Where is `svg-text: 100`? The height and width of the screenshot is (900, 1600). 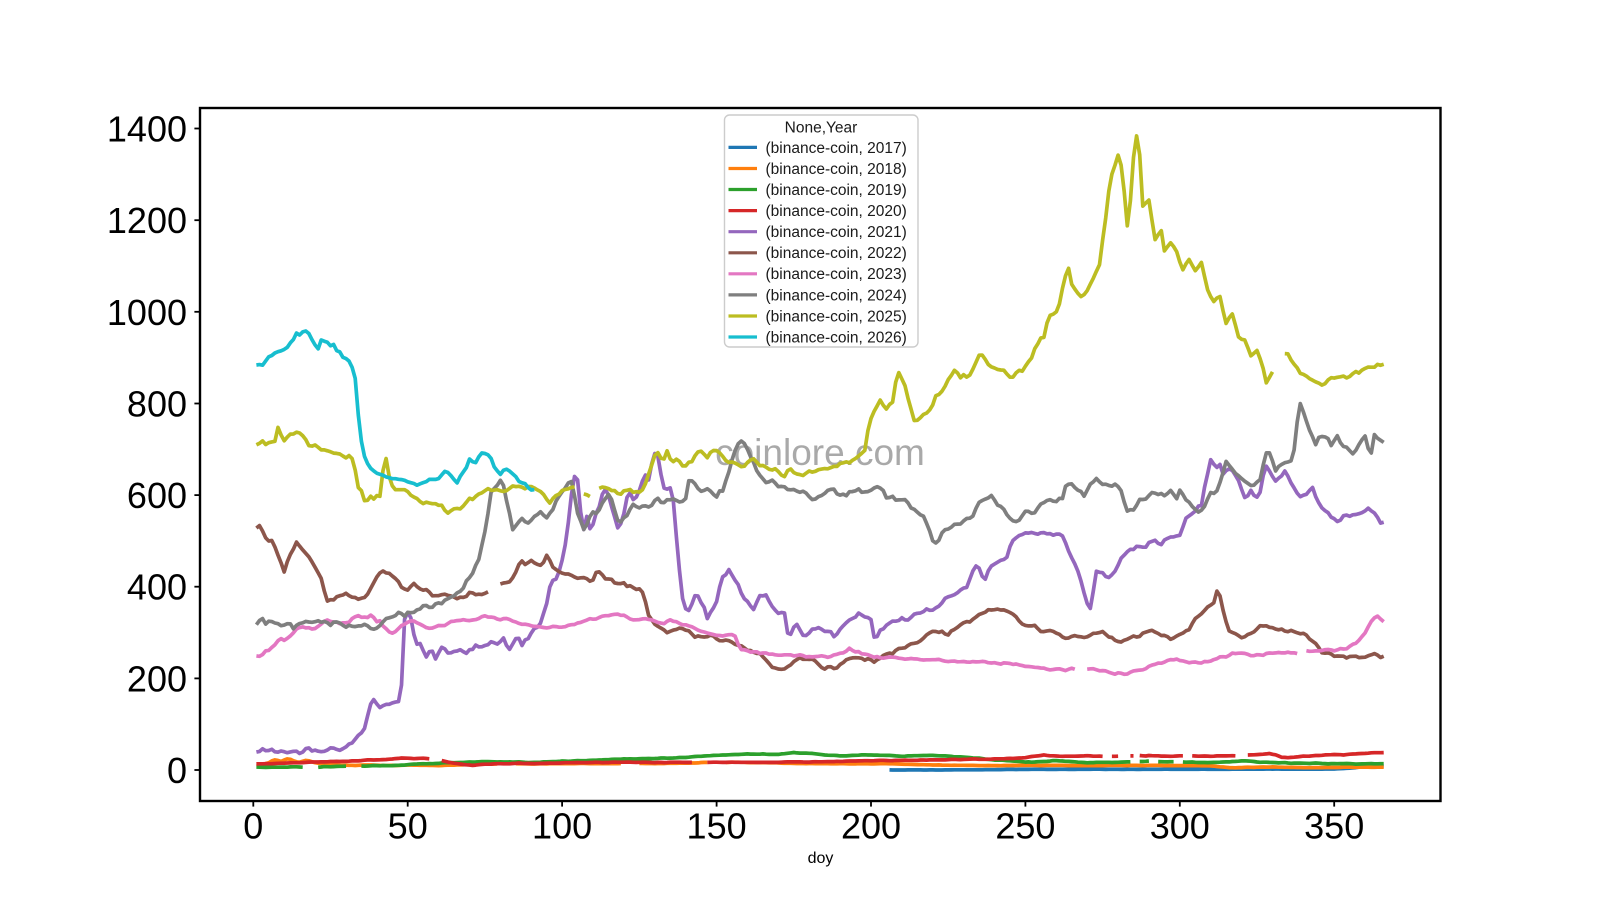 svg-text: 100 is located at coordinates (562, 825).